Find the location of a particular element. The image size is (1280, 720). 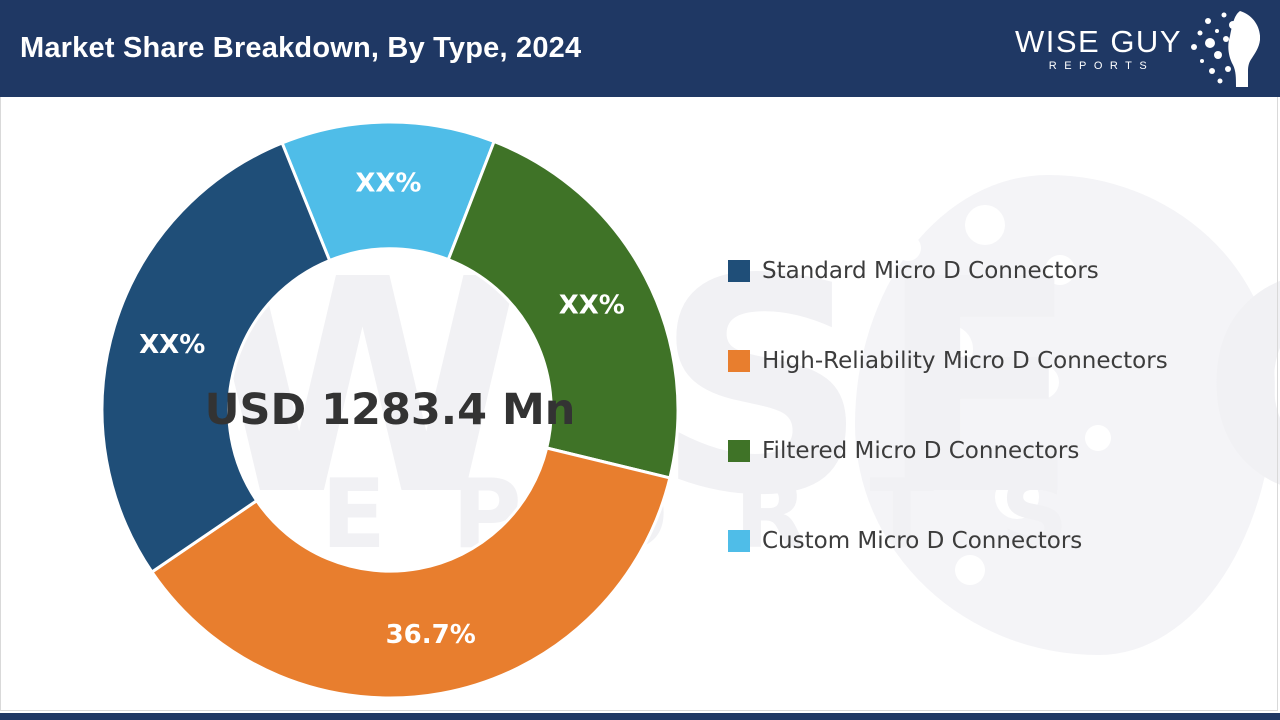

donut-segment-filtered is located at coordinates (563, 310).